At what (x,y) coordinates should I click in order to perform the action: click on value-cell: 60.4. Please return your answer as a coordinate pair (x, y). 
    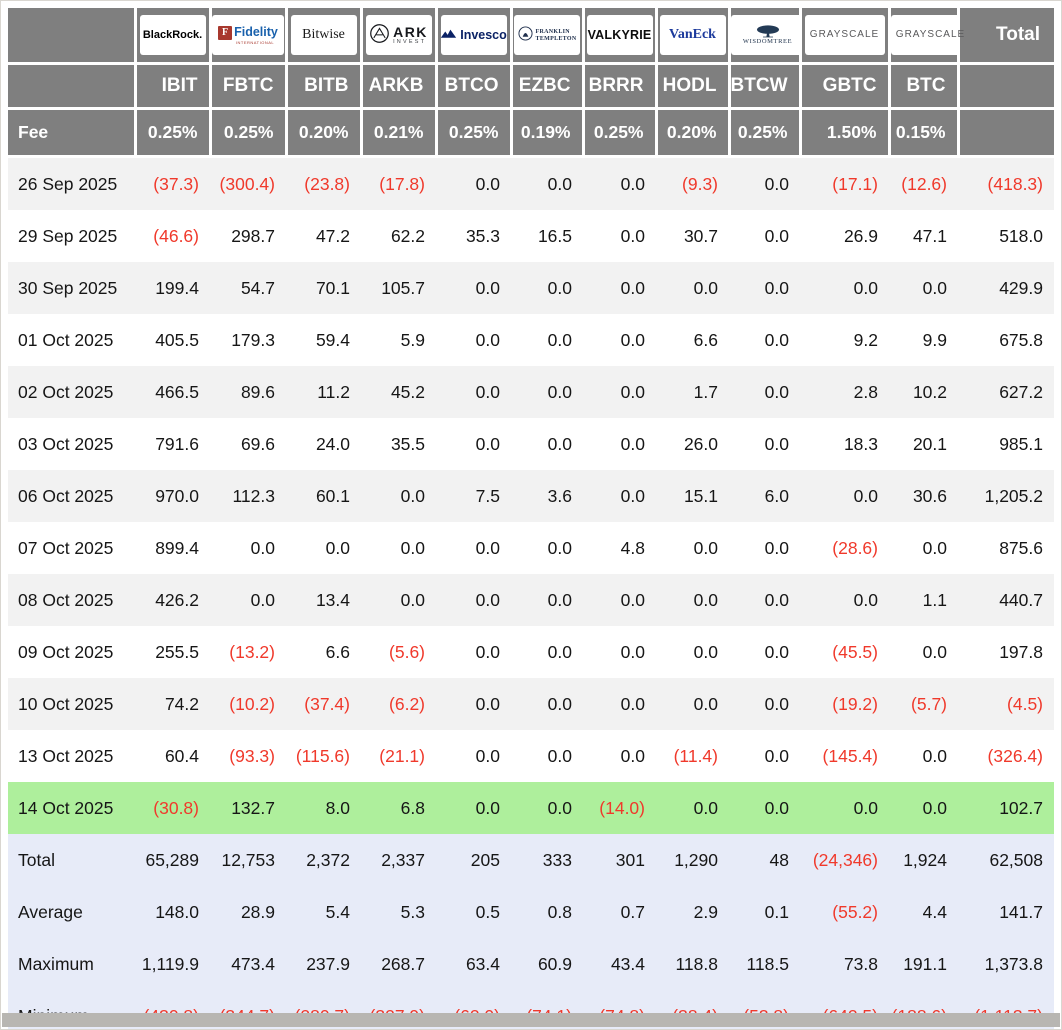
    Looking at the image, I should click on (181, 755).